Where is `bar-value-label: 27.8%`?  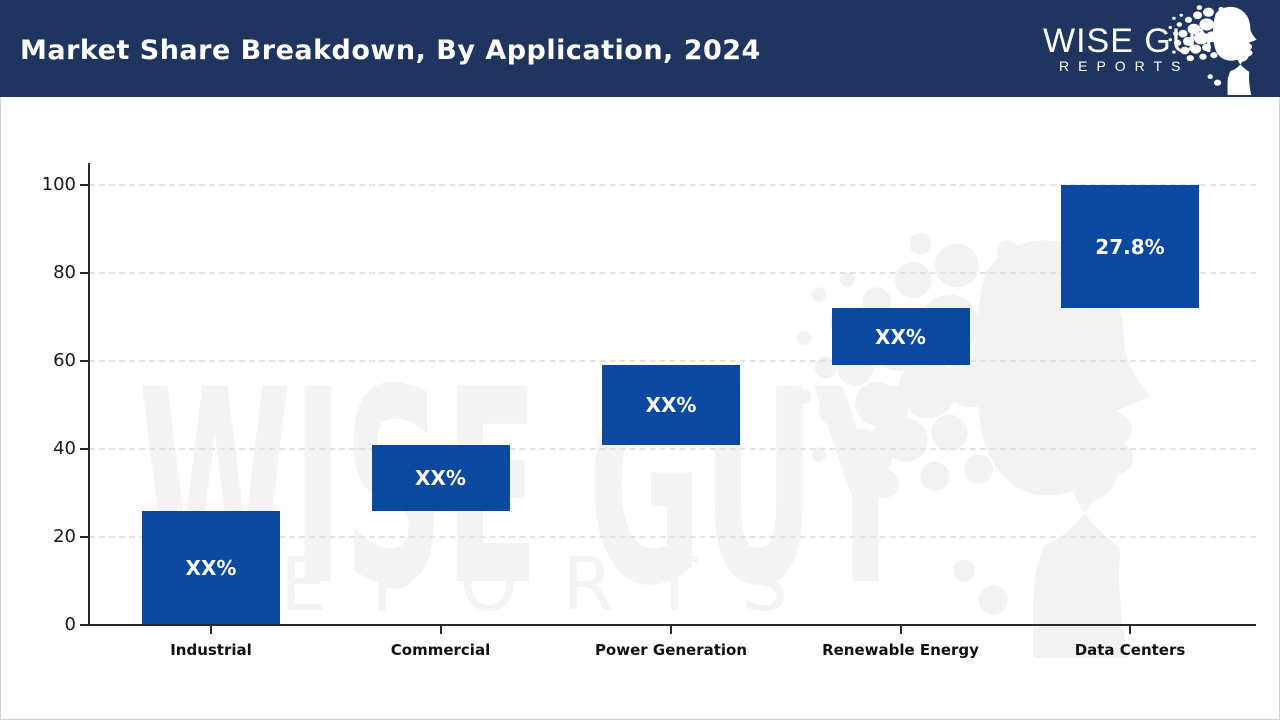
bar-value-label: 27.8% is located at coordinates (1130, 246).